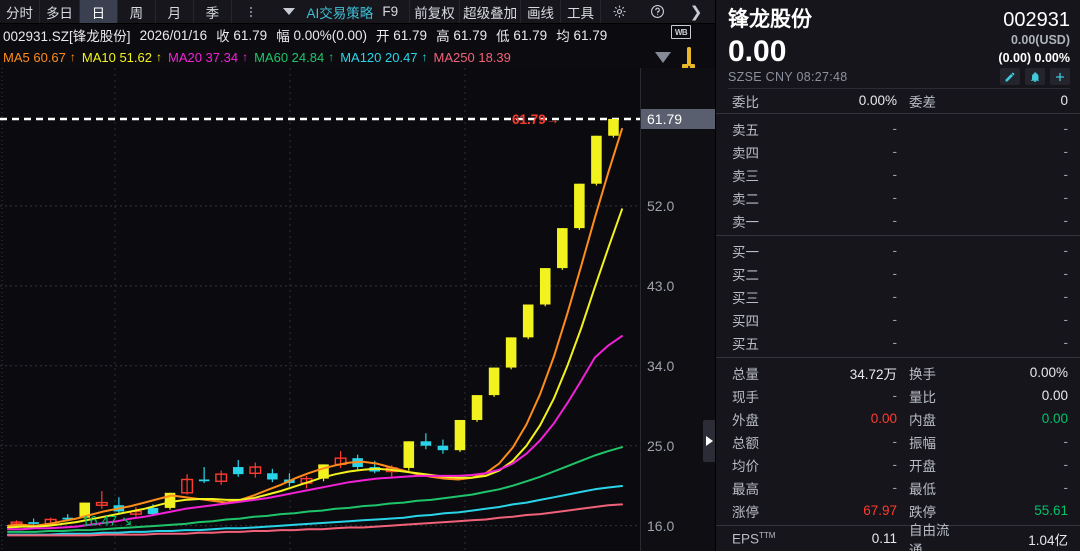 This screenshot has width=1080, height=551. I want to click on ask-level-label: 卖三, so click(745, 176).